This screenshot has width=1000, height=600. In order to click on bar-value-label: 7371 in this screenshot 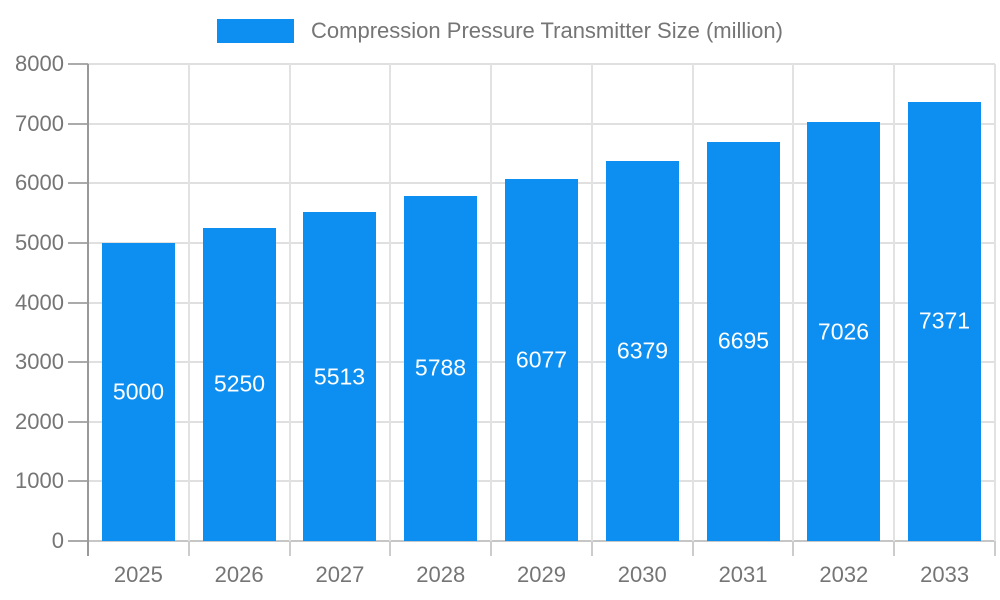, I will do `click(944, 320)`.